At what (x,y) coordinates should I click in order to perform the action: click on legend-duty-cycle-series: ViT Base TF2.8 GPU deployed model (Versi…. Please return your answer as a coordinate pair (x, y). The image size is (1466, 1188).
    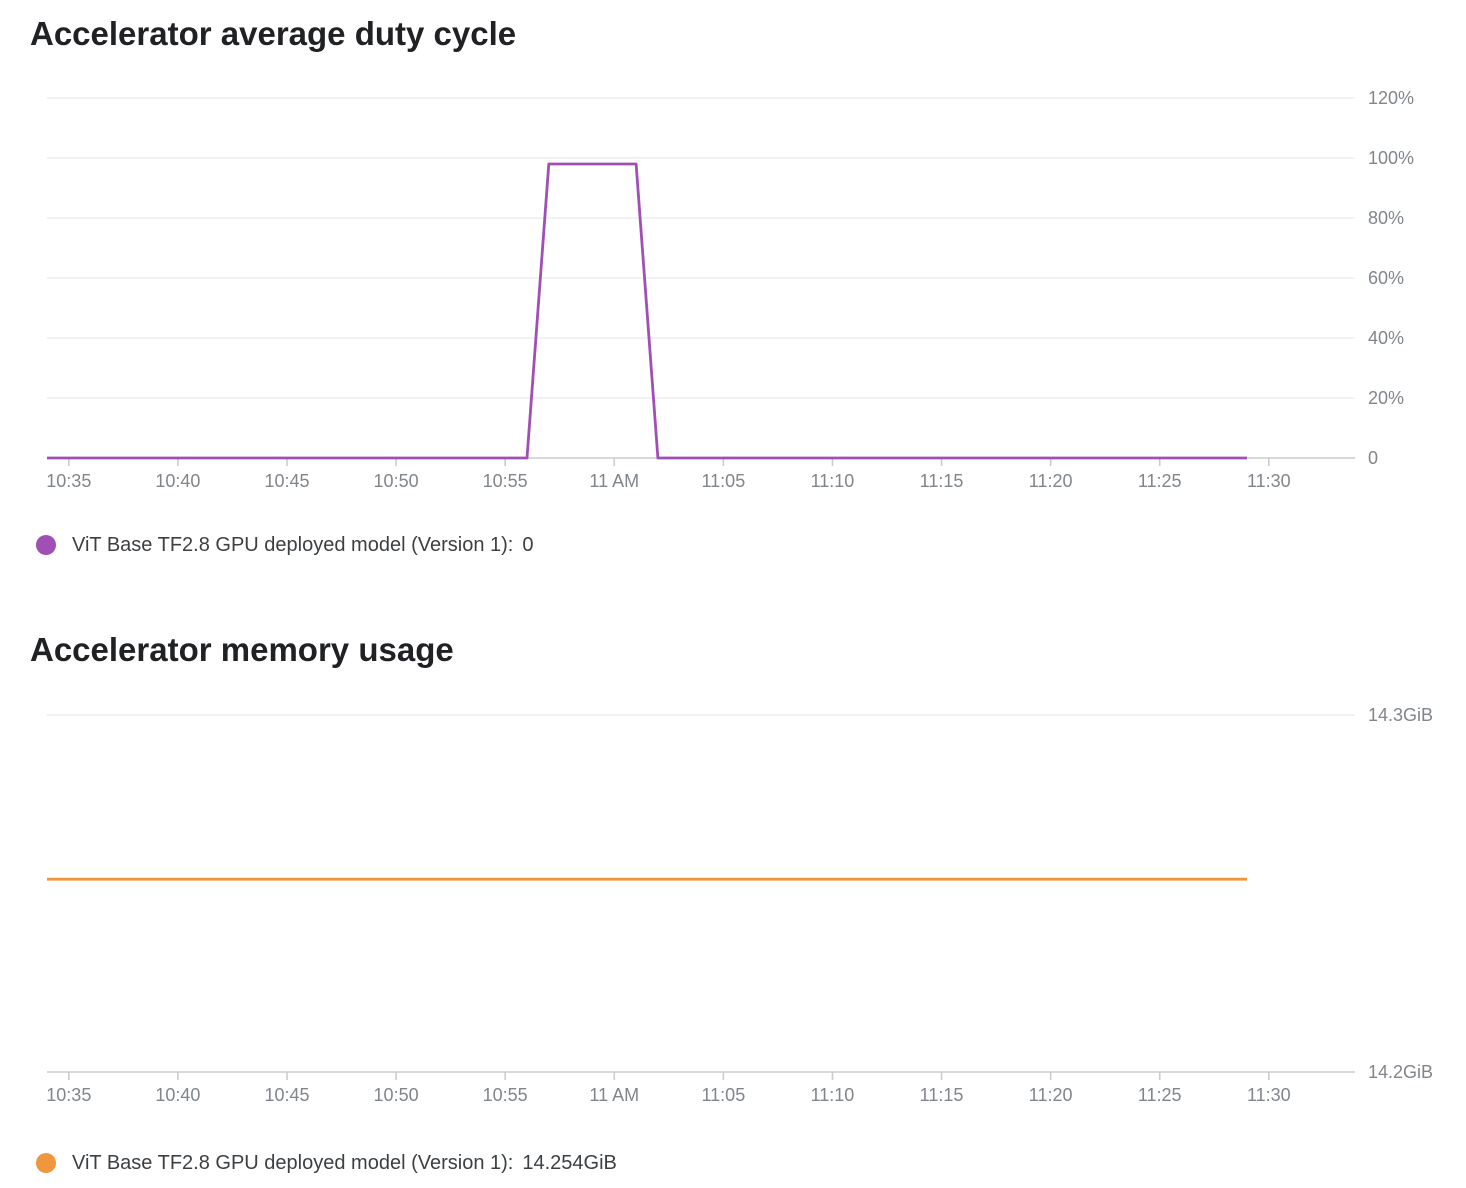
    Looking at the image, I should click on (284, 545).